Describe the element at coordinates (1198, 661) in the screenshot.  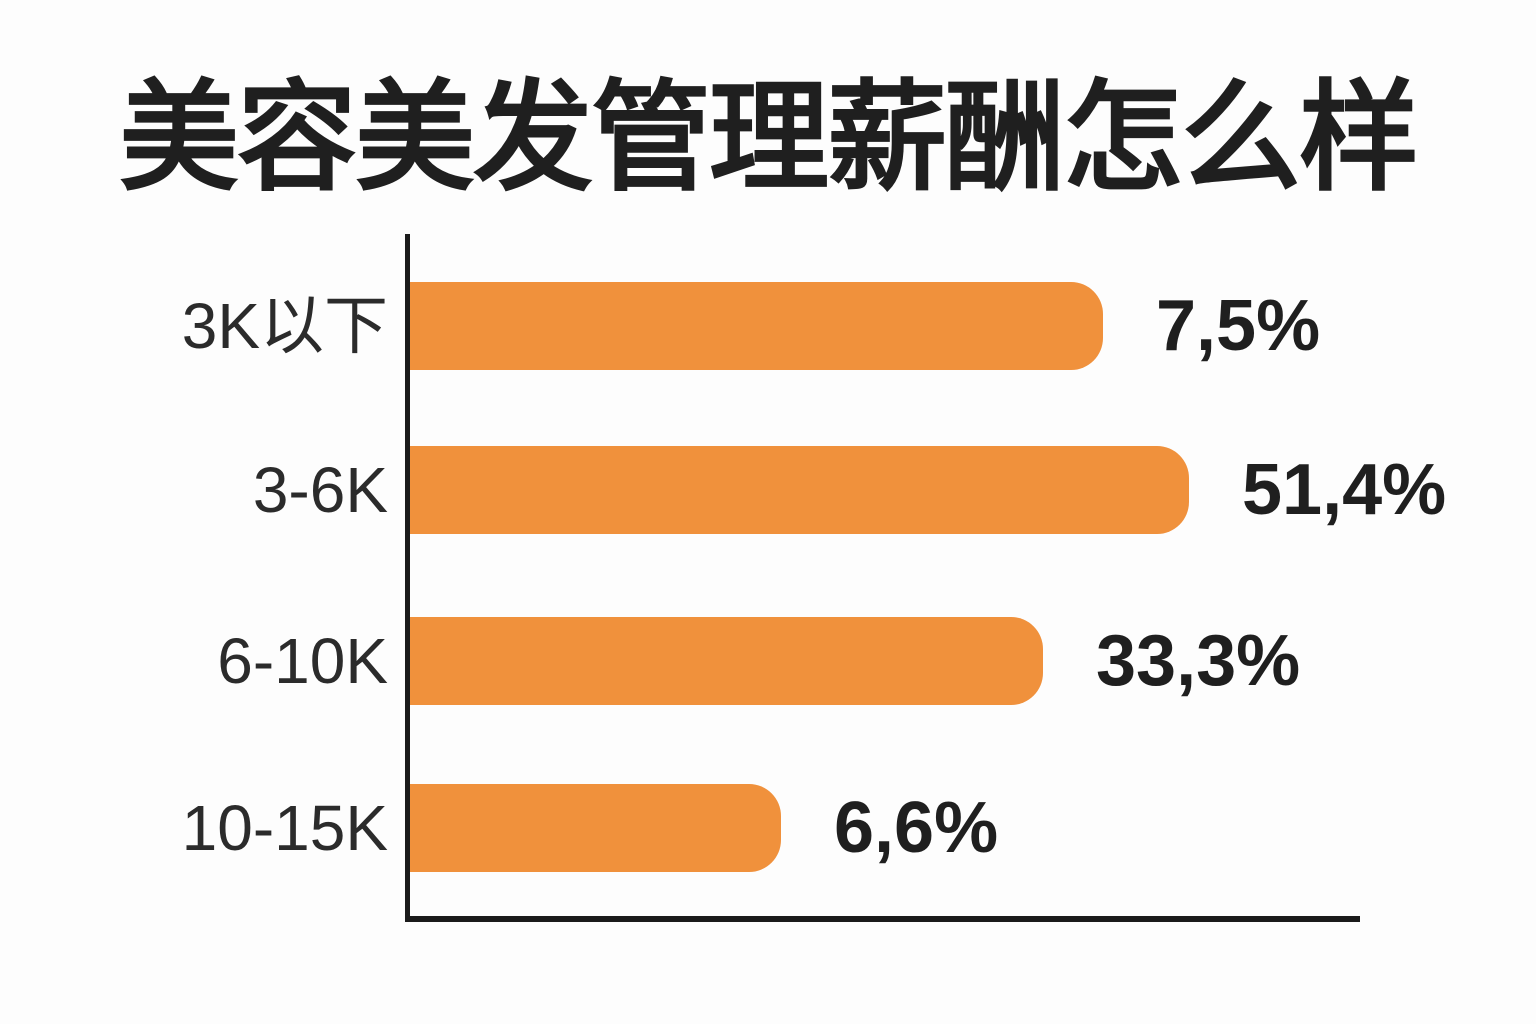
I see `value-label: 33,3%` at that location.